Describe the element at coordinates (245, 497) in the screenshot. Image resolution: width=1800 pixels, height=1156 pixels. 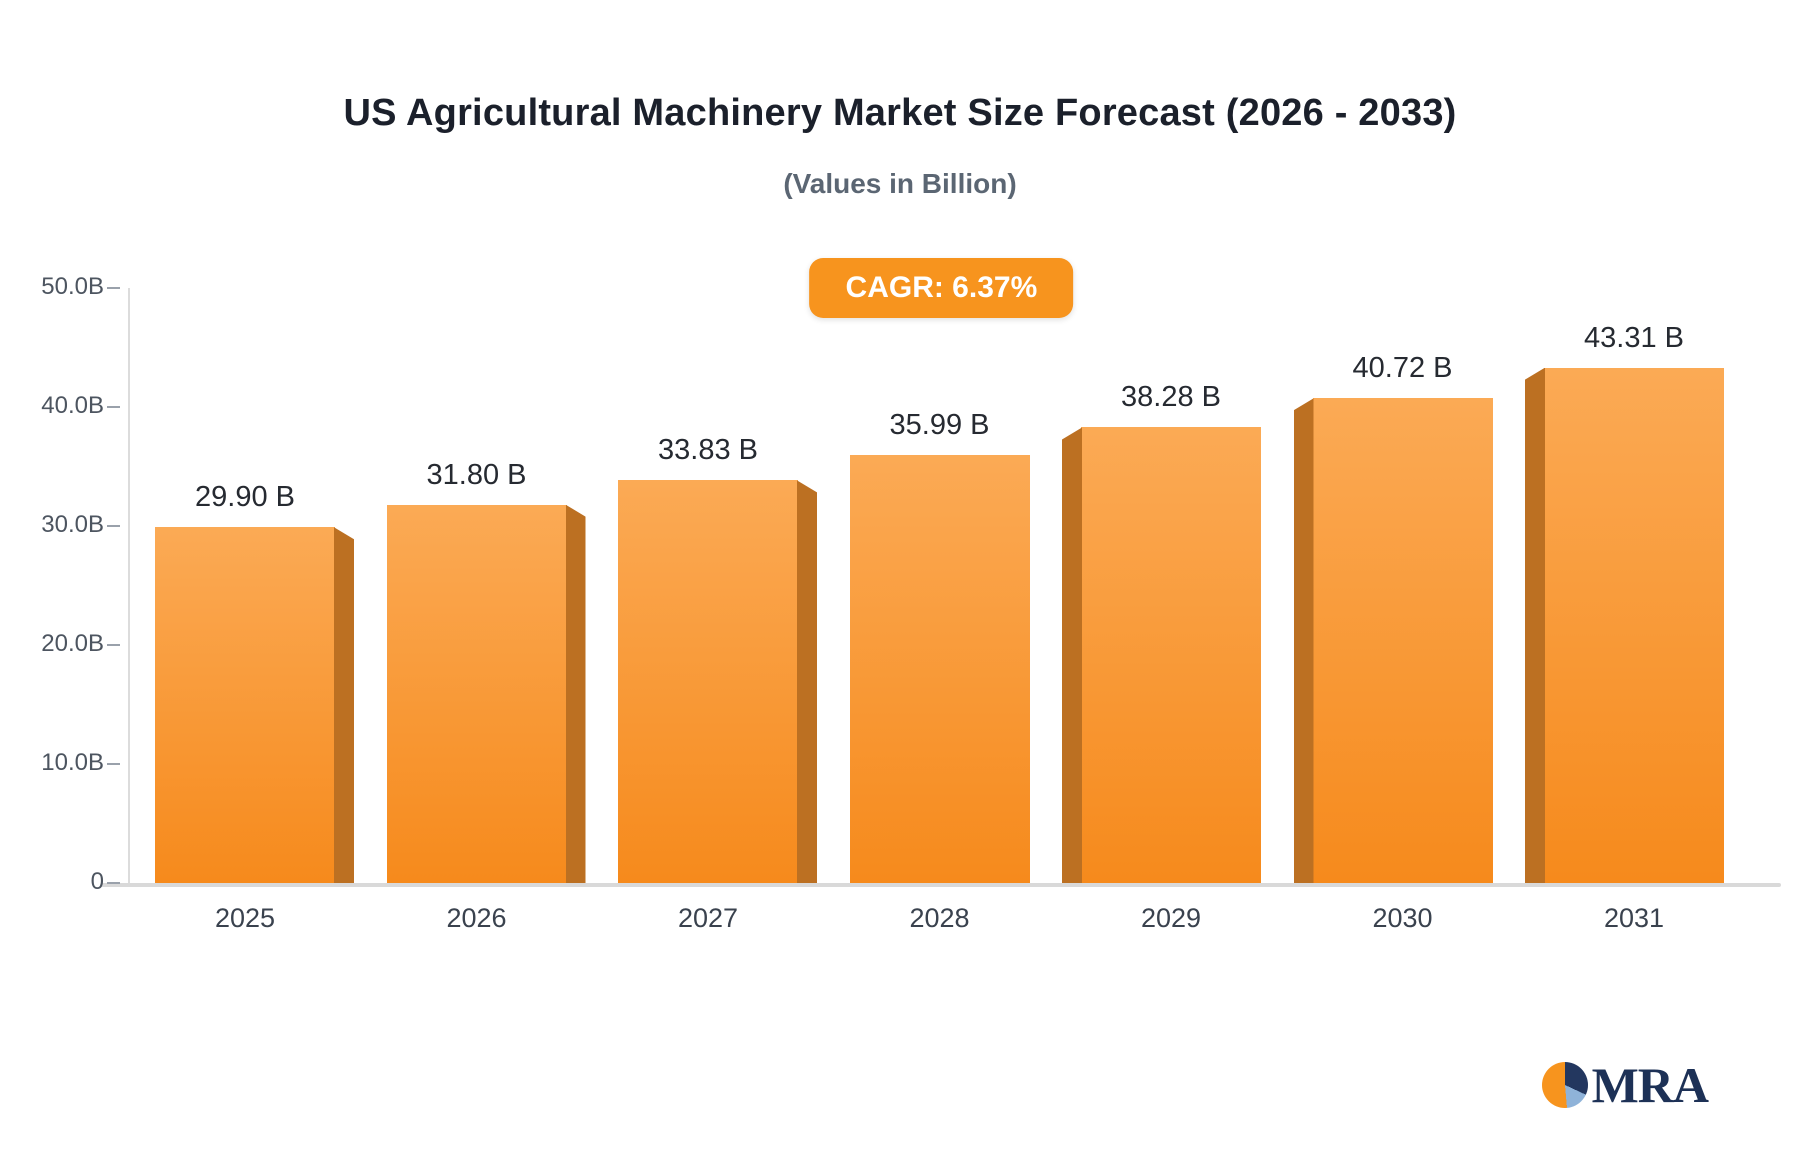
I see `bar-value-label: 29.90 B` at that location.